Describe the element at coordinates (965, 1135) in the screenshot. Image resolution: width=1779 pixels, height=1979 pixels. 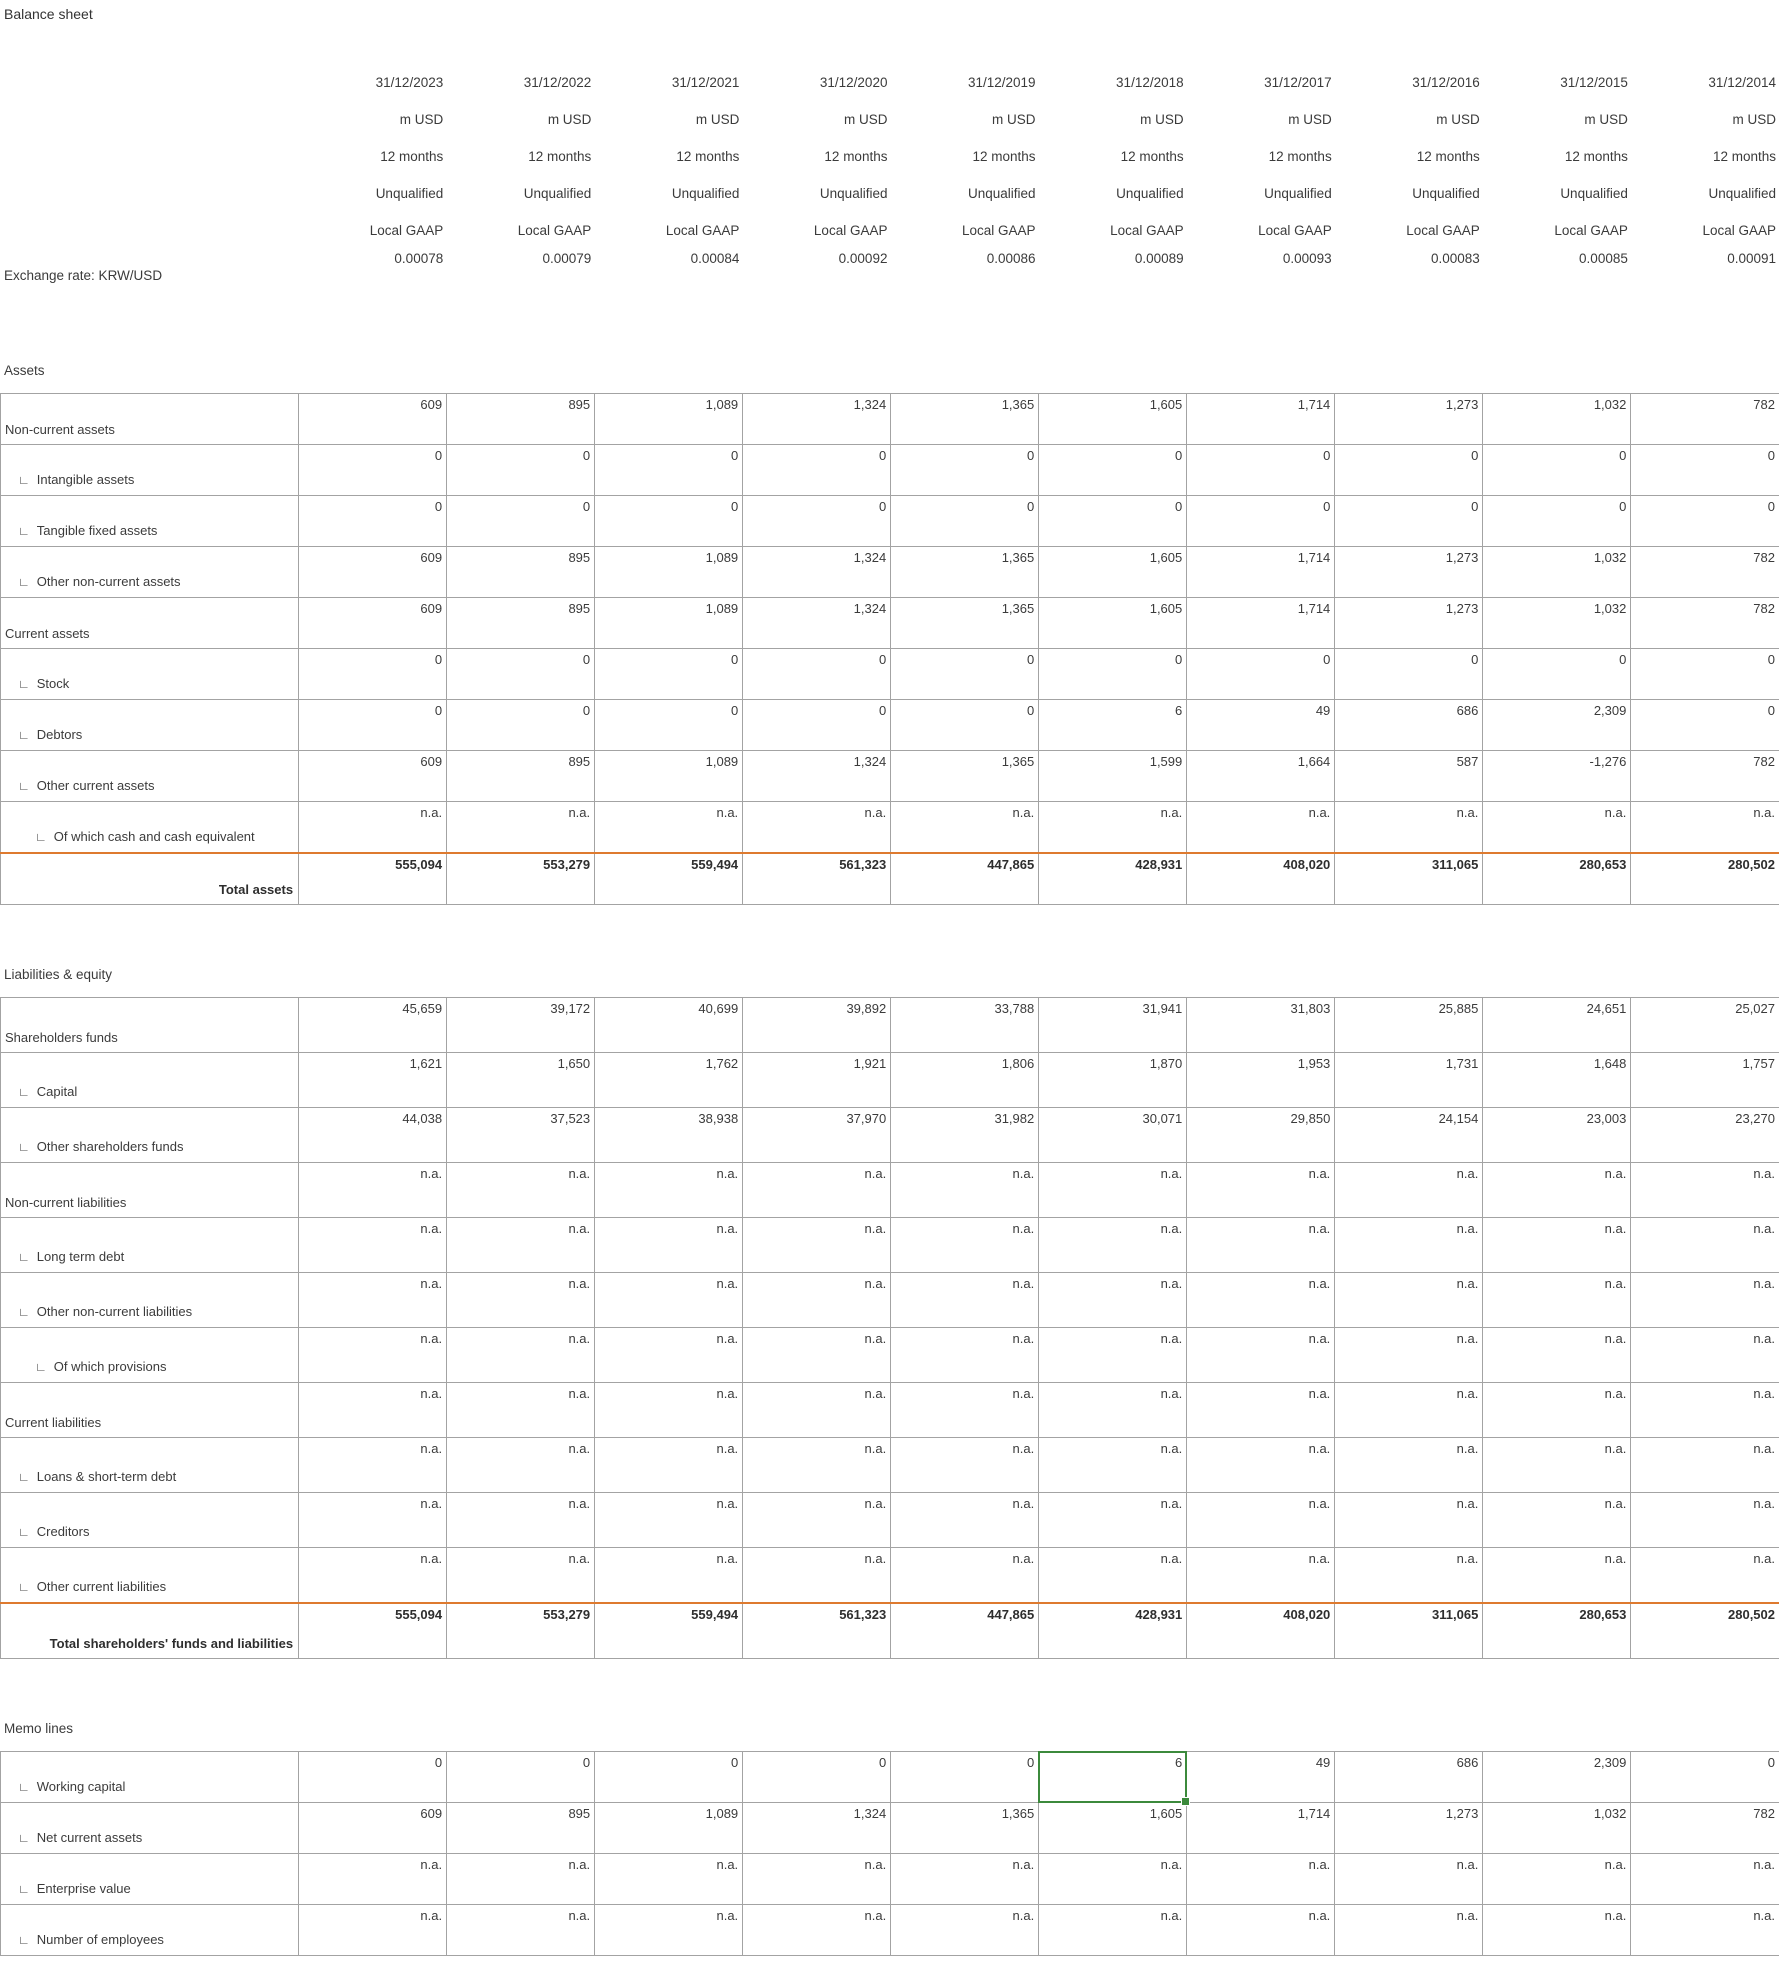
I see `cell-value: 31,982` at that location.